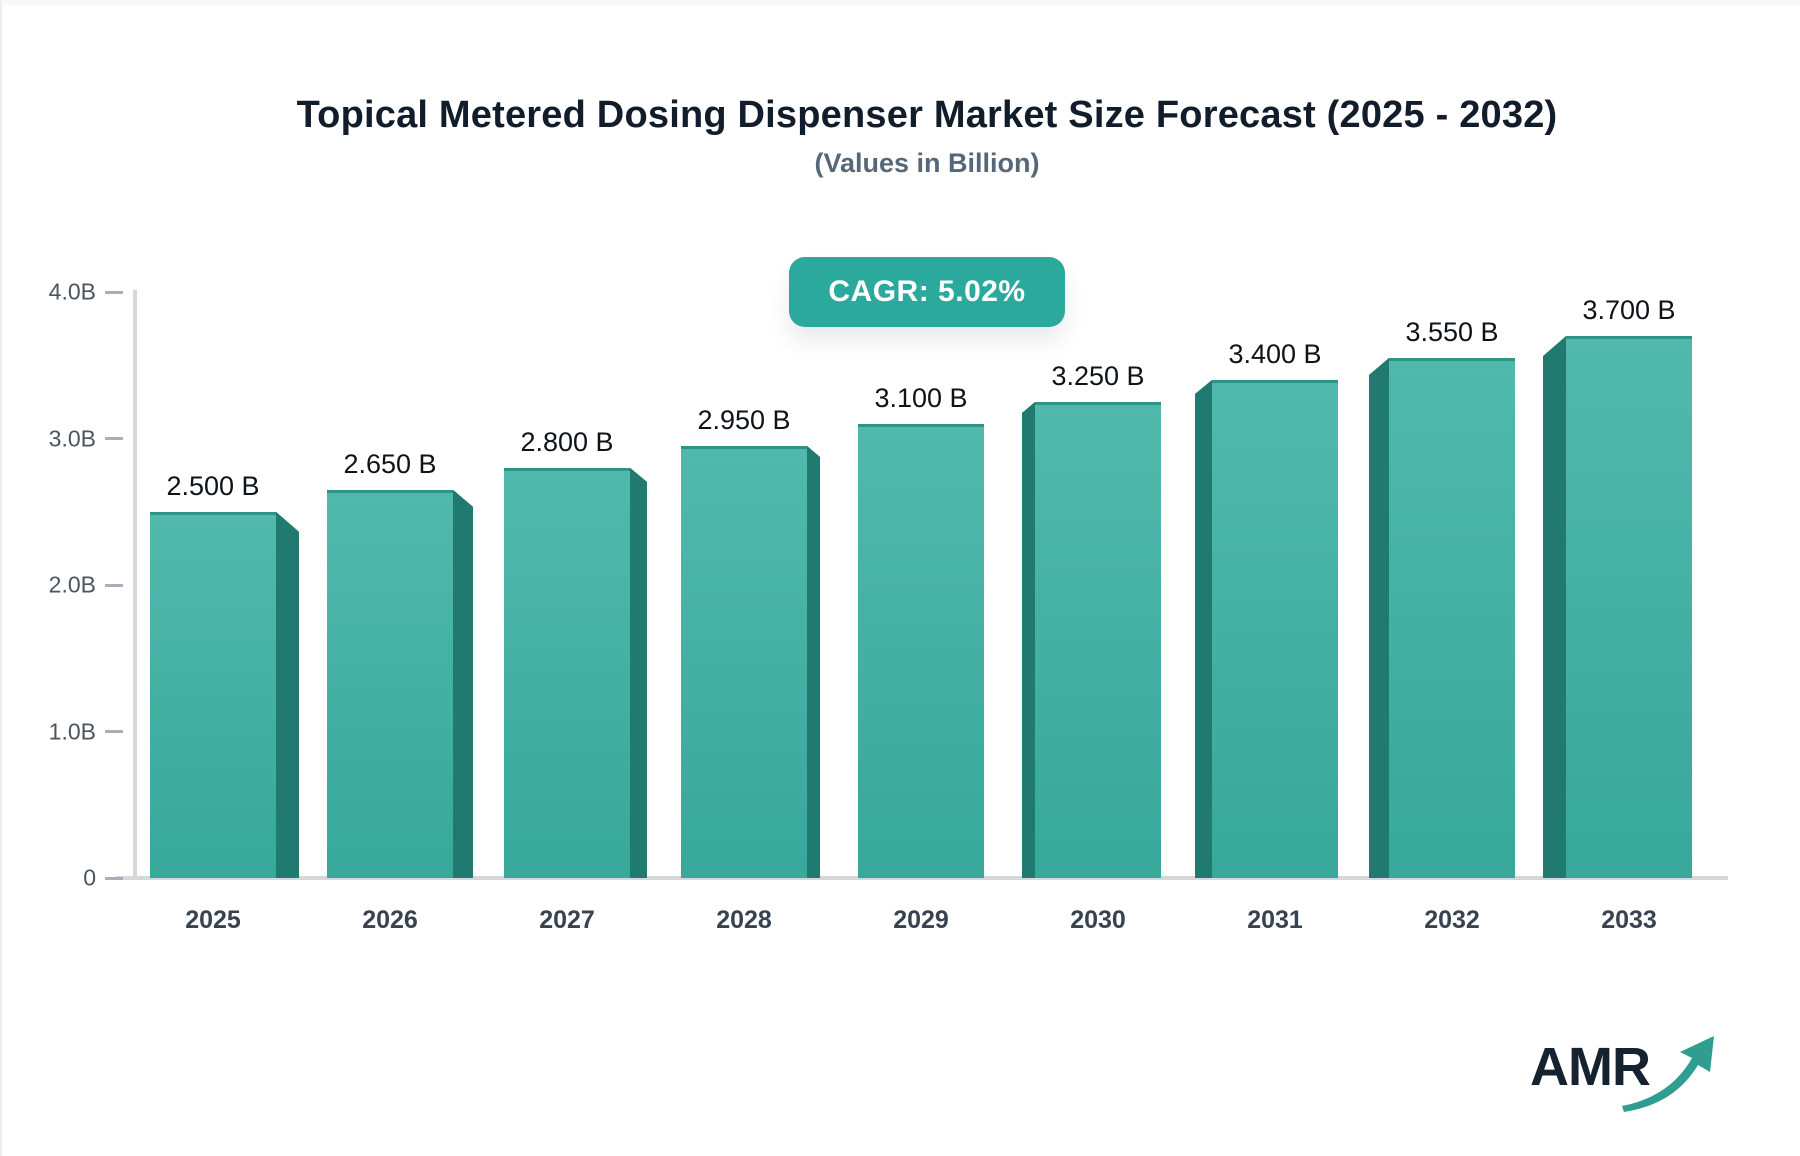 This screenshot has height=1156, width=1800. What do you see at coordinates (1098, 920) in the screenshot?
I see `x-axis-category-label: 2030` at bounding box center [1098, 920].